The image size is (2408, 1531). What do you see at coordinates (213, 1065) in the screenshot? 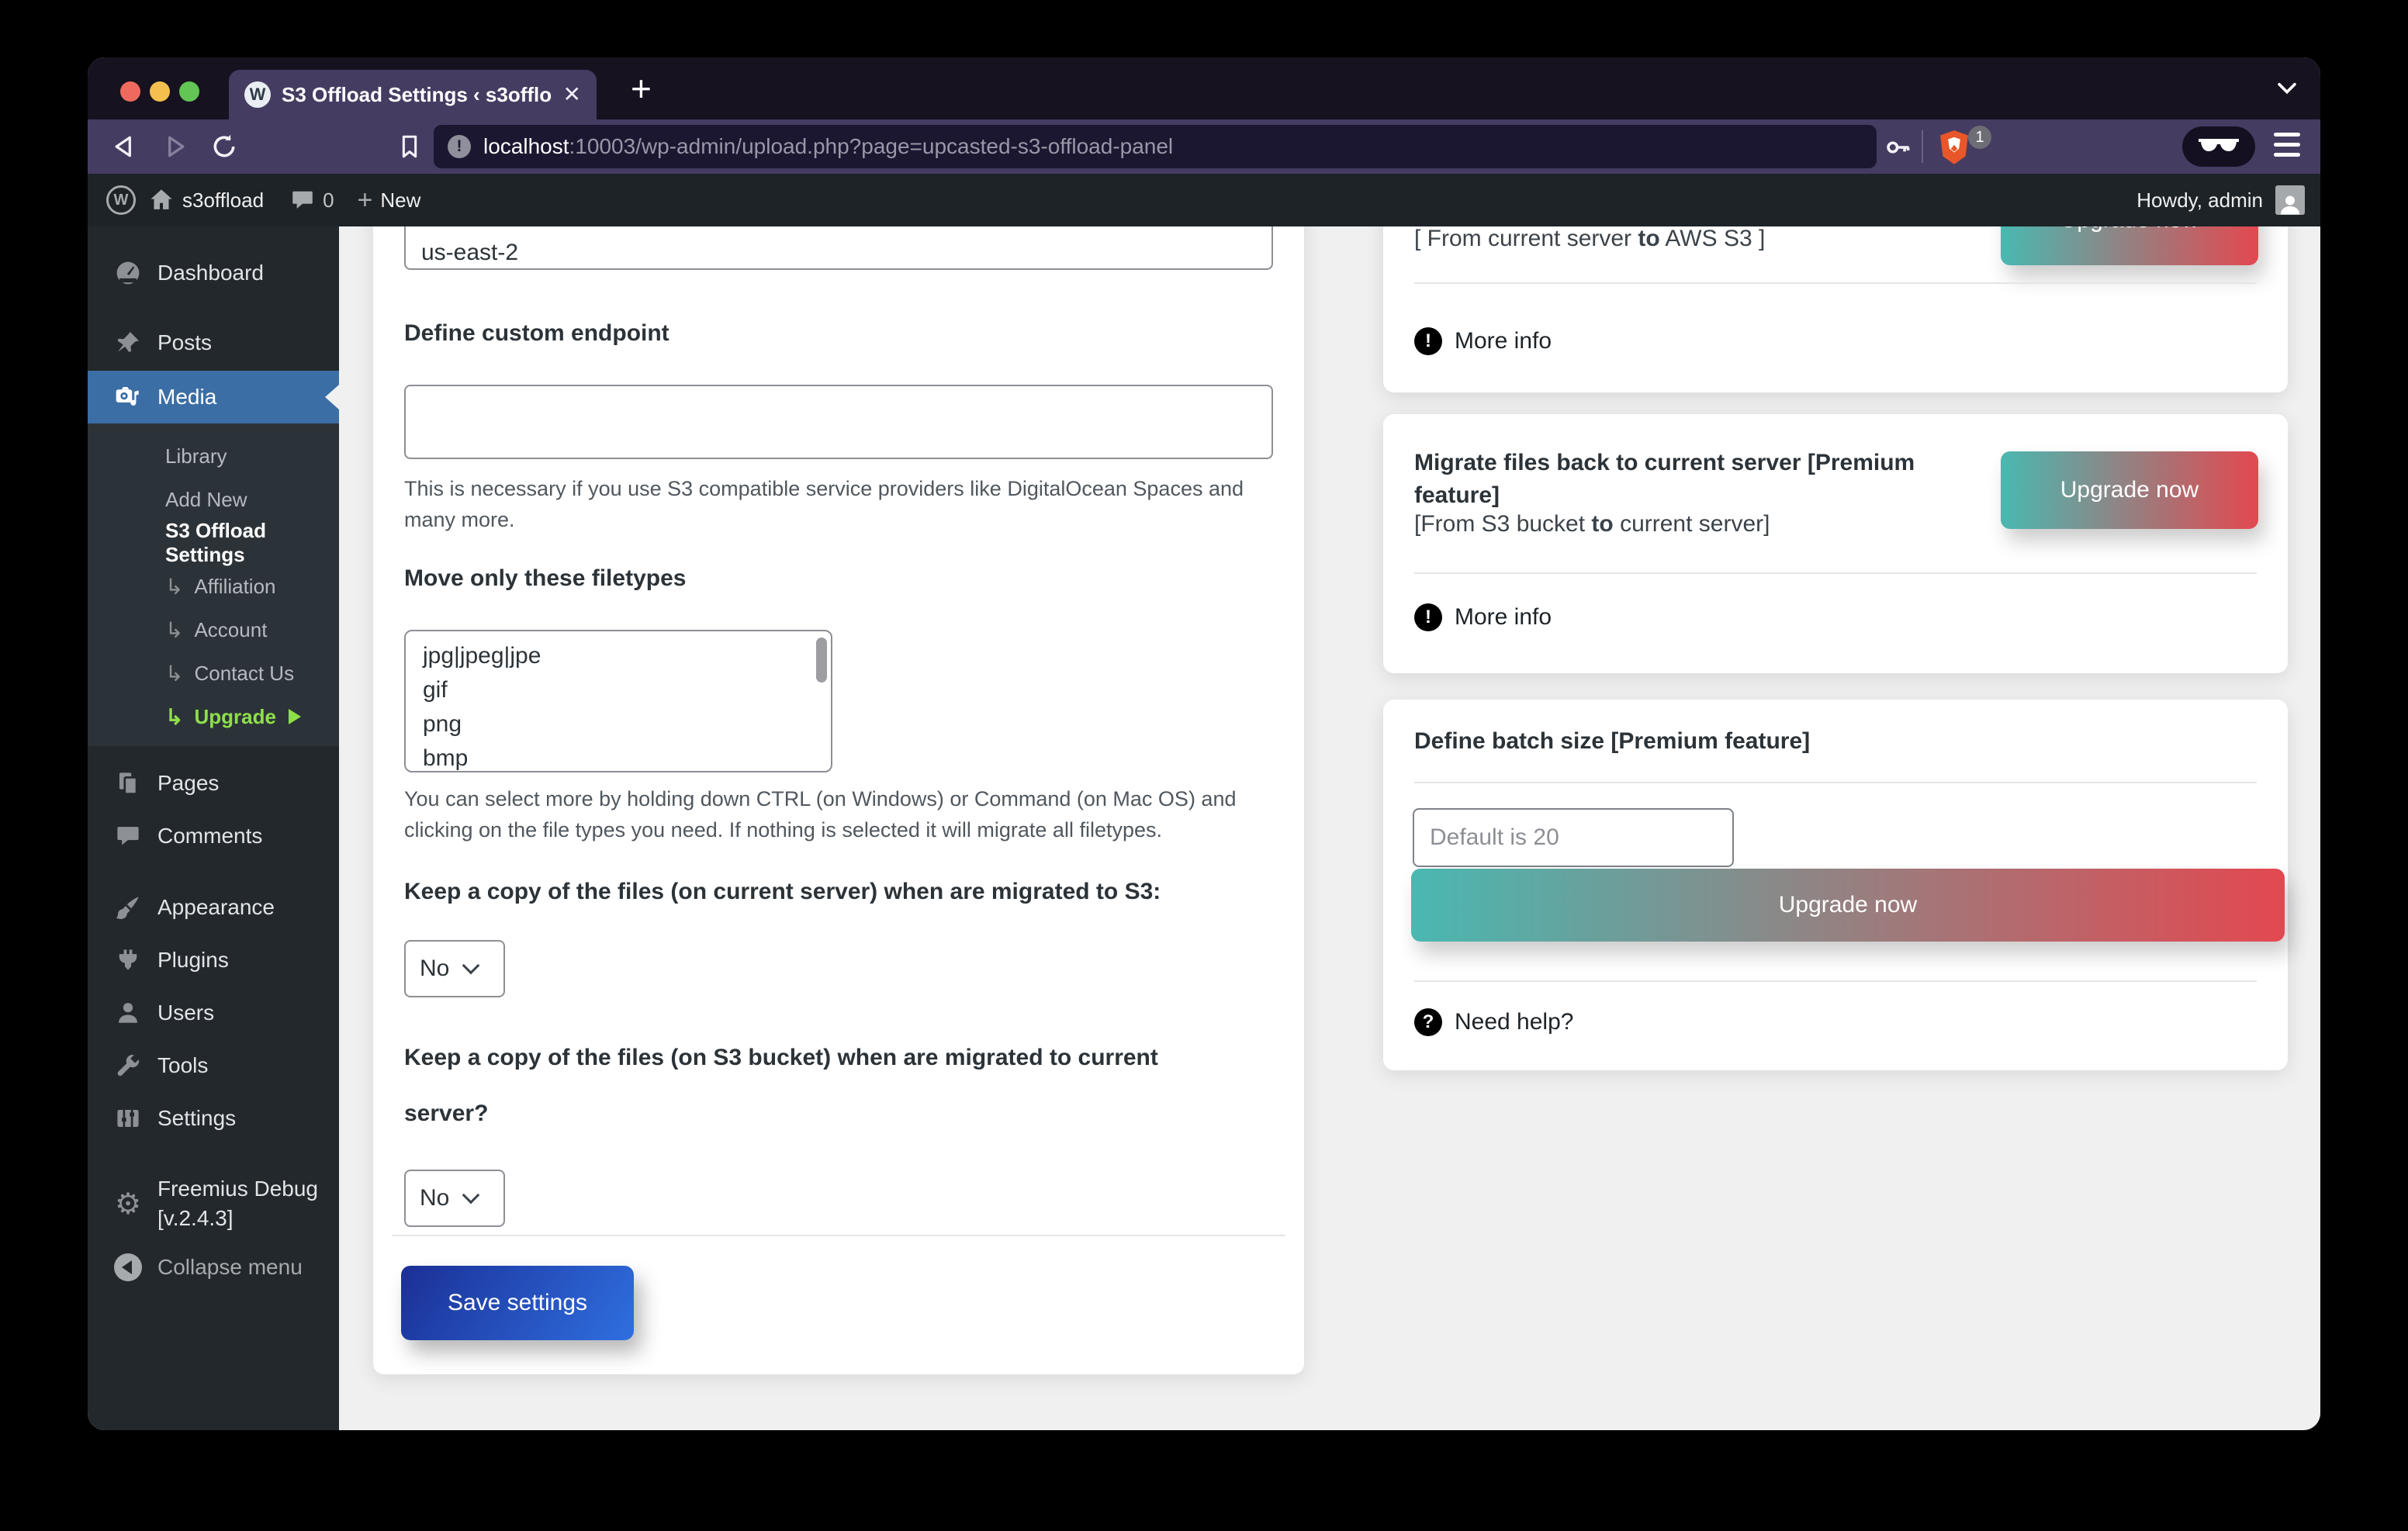
I see `sidebar-item-tools: Tools` at bounding box center [213, 1065].